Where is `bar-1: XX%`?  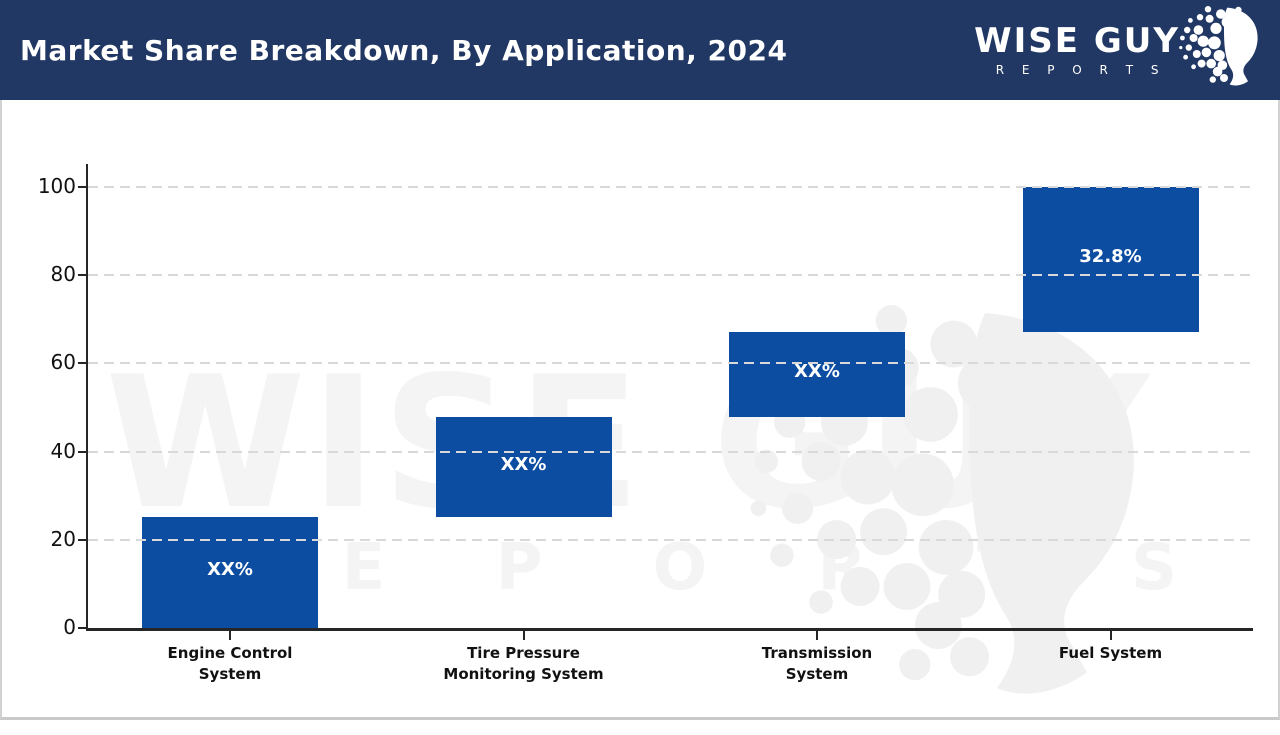
bar-1: XX% is located at coordinates (230, 572).